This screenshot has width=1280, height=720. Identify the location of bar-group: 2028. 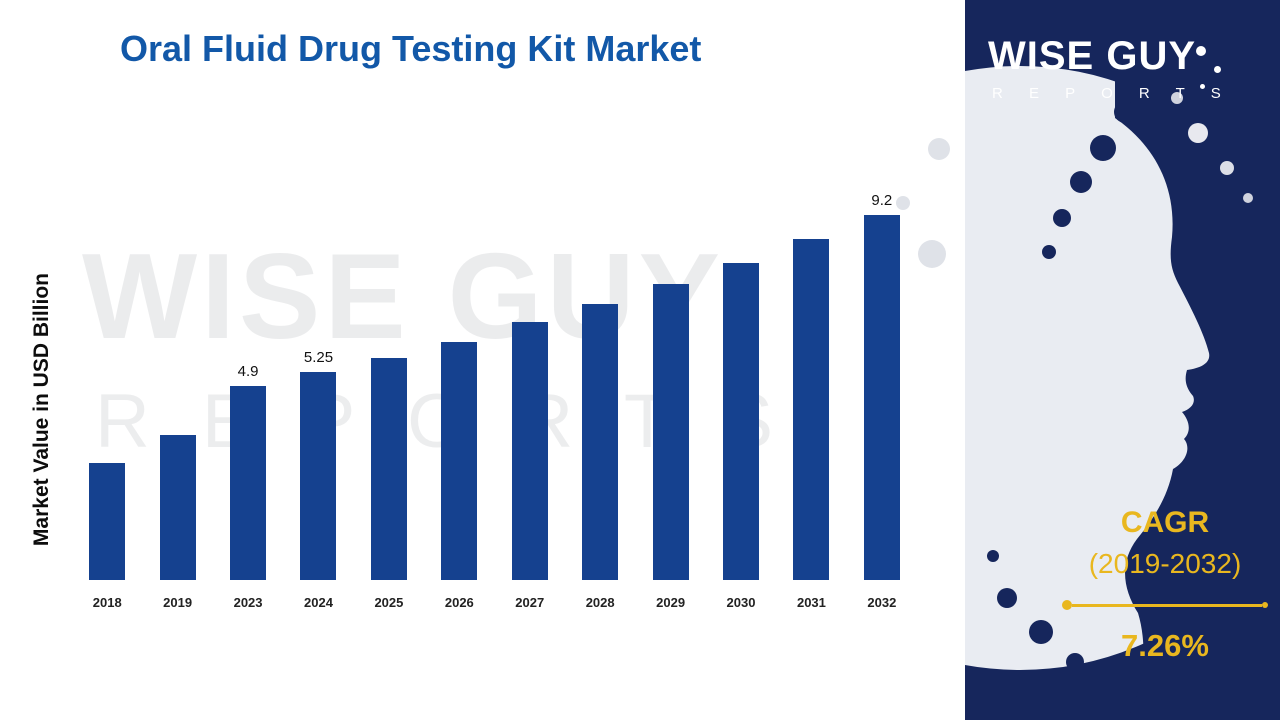
(600, 385).